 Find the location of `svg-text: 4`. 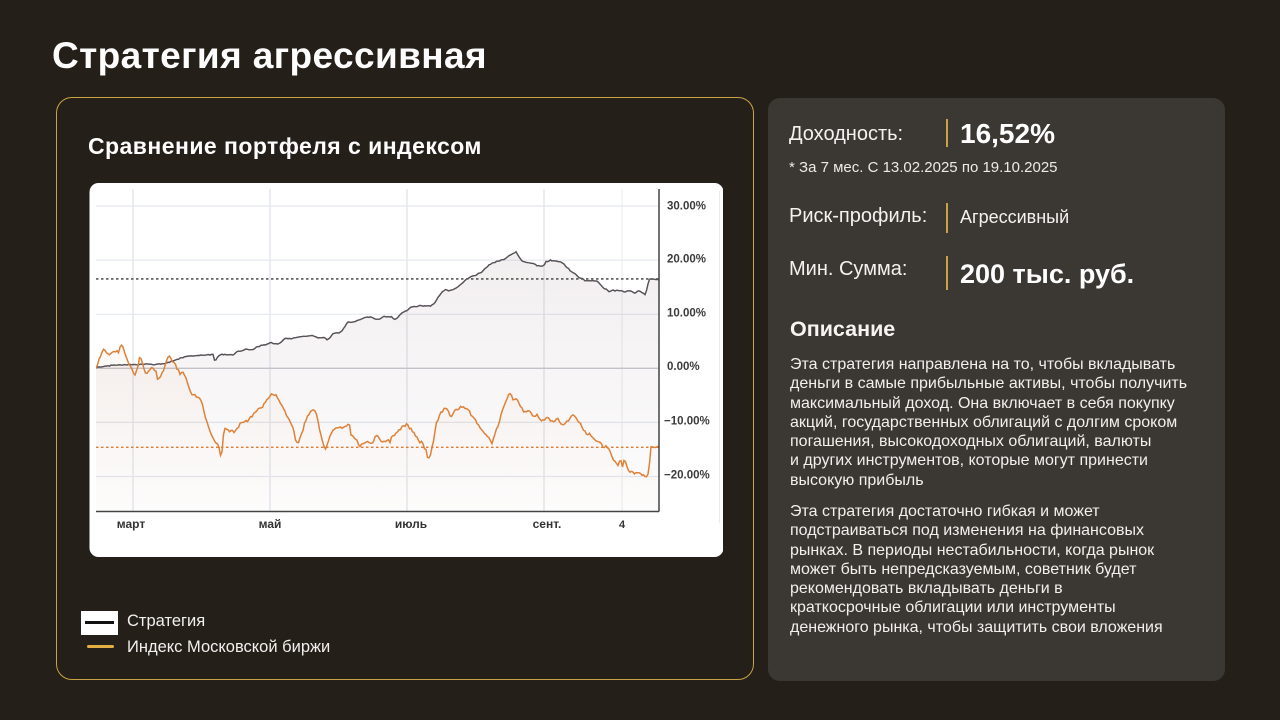

svg-text: 4 is located at coordinates (622, 525).